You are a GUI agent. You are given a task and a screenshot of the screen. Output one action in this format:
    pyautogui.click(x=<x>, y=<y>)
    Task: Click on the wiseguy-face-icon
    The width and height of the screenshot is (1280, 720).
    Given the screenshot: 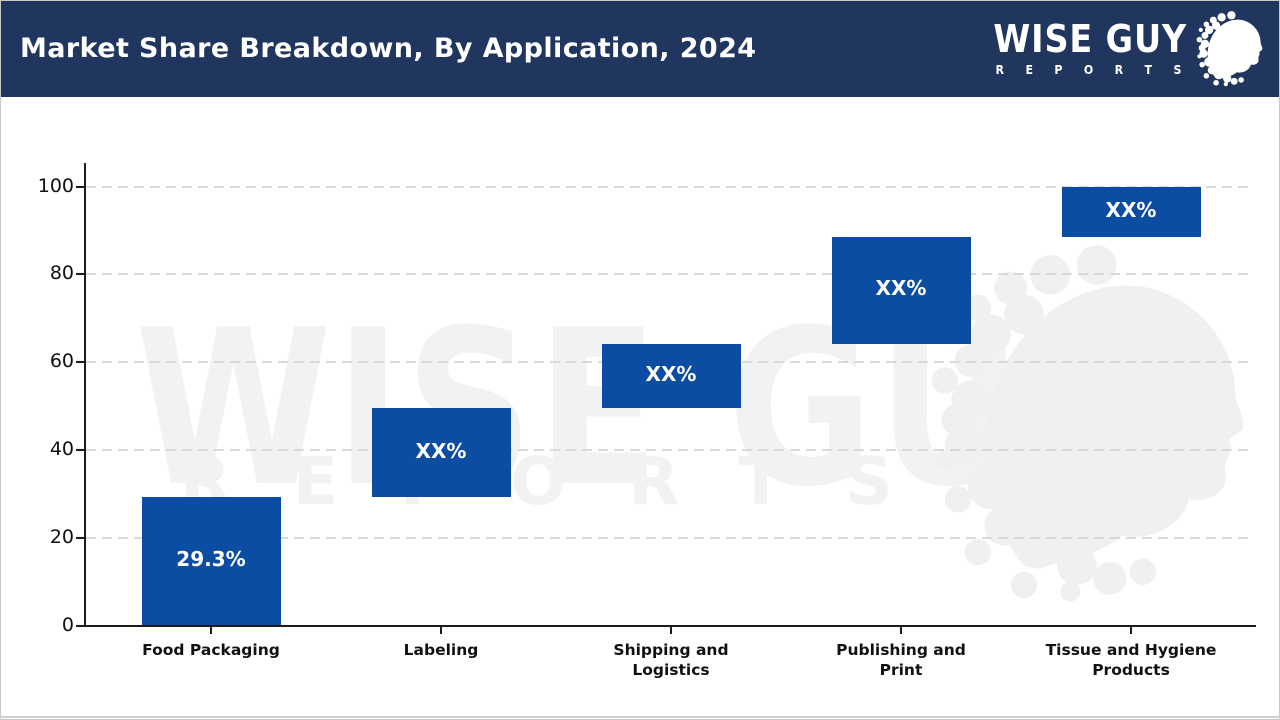 What is the action you would take?
    pyautogui.click(x=1229, y=48)
    